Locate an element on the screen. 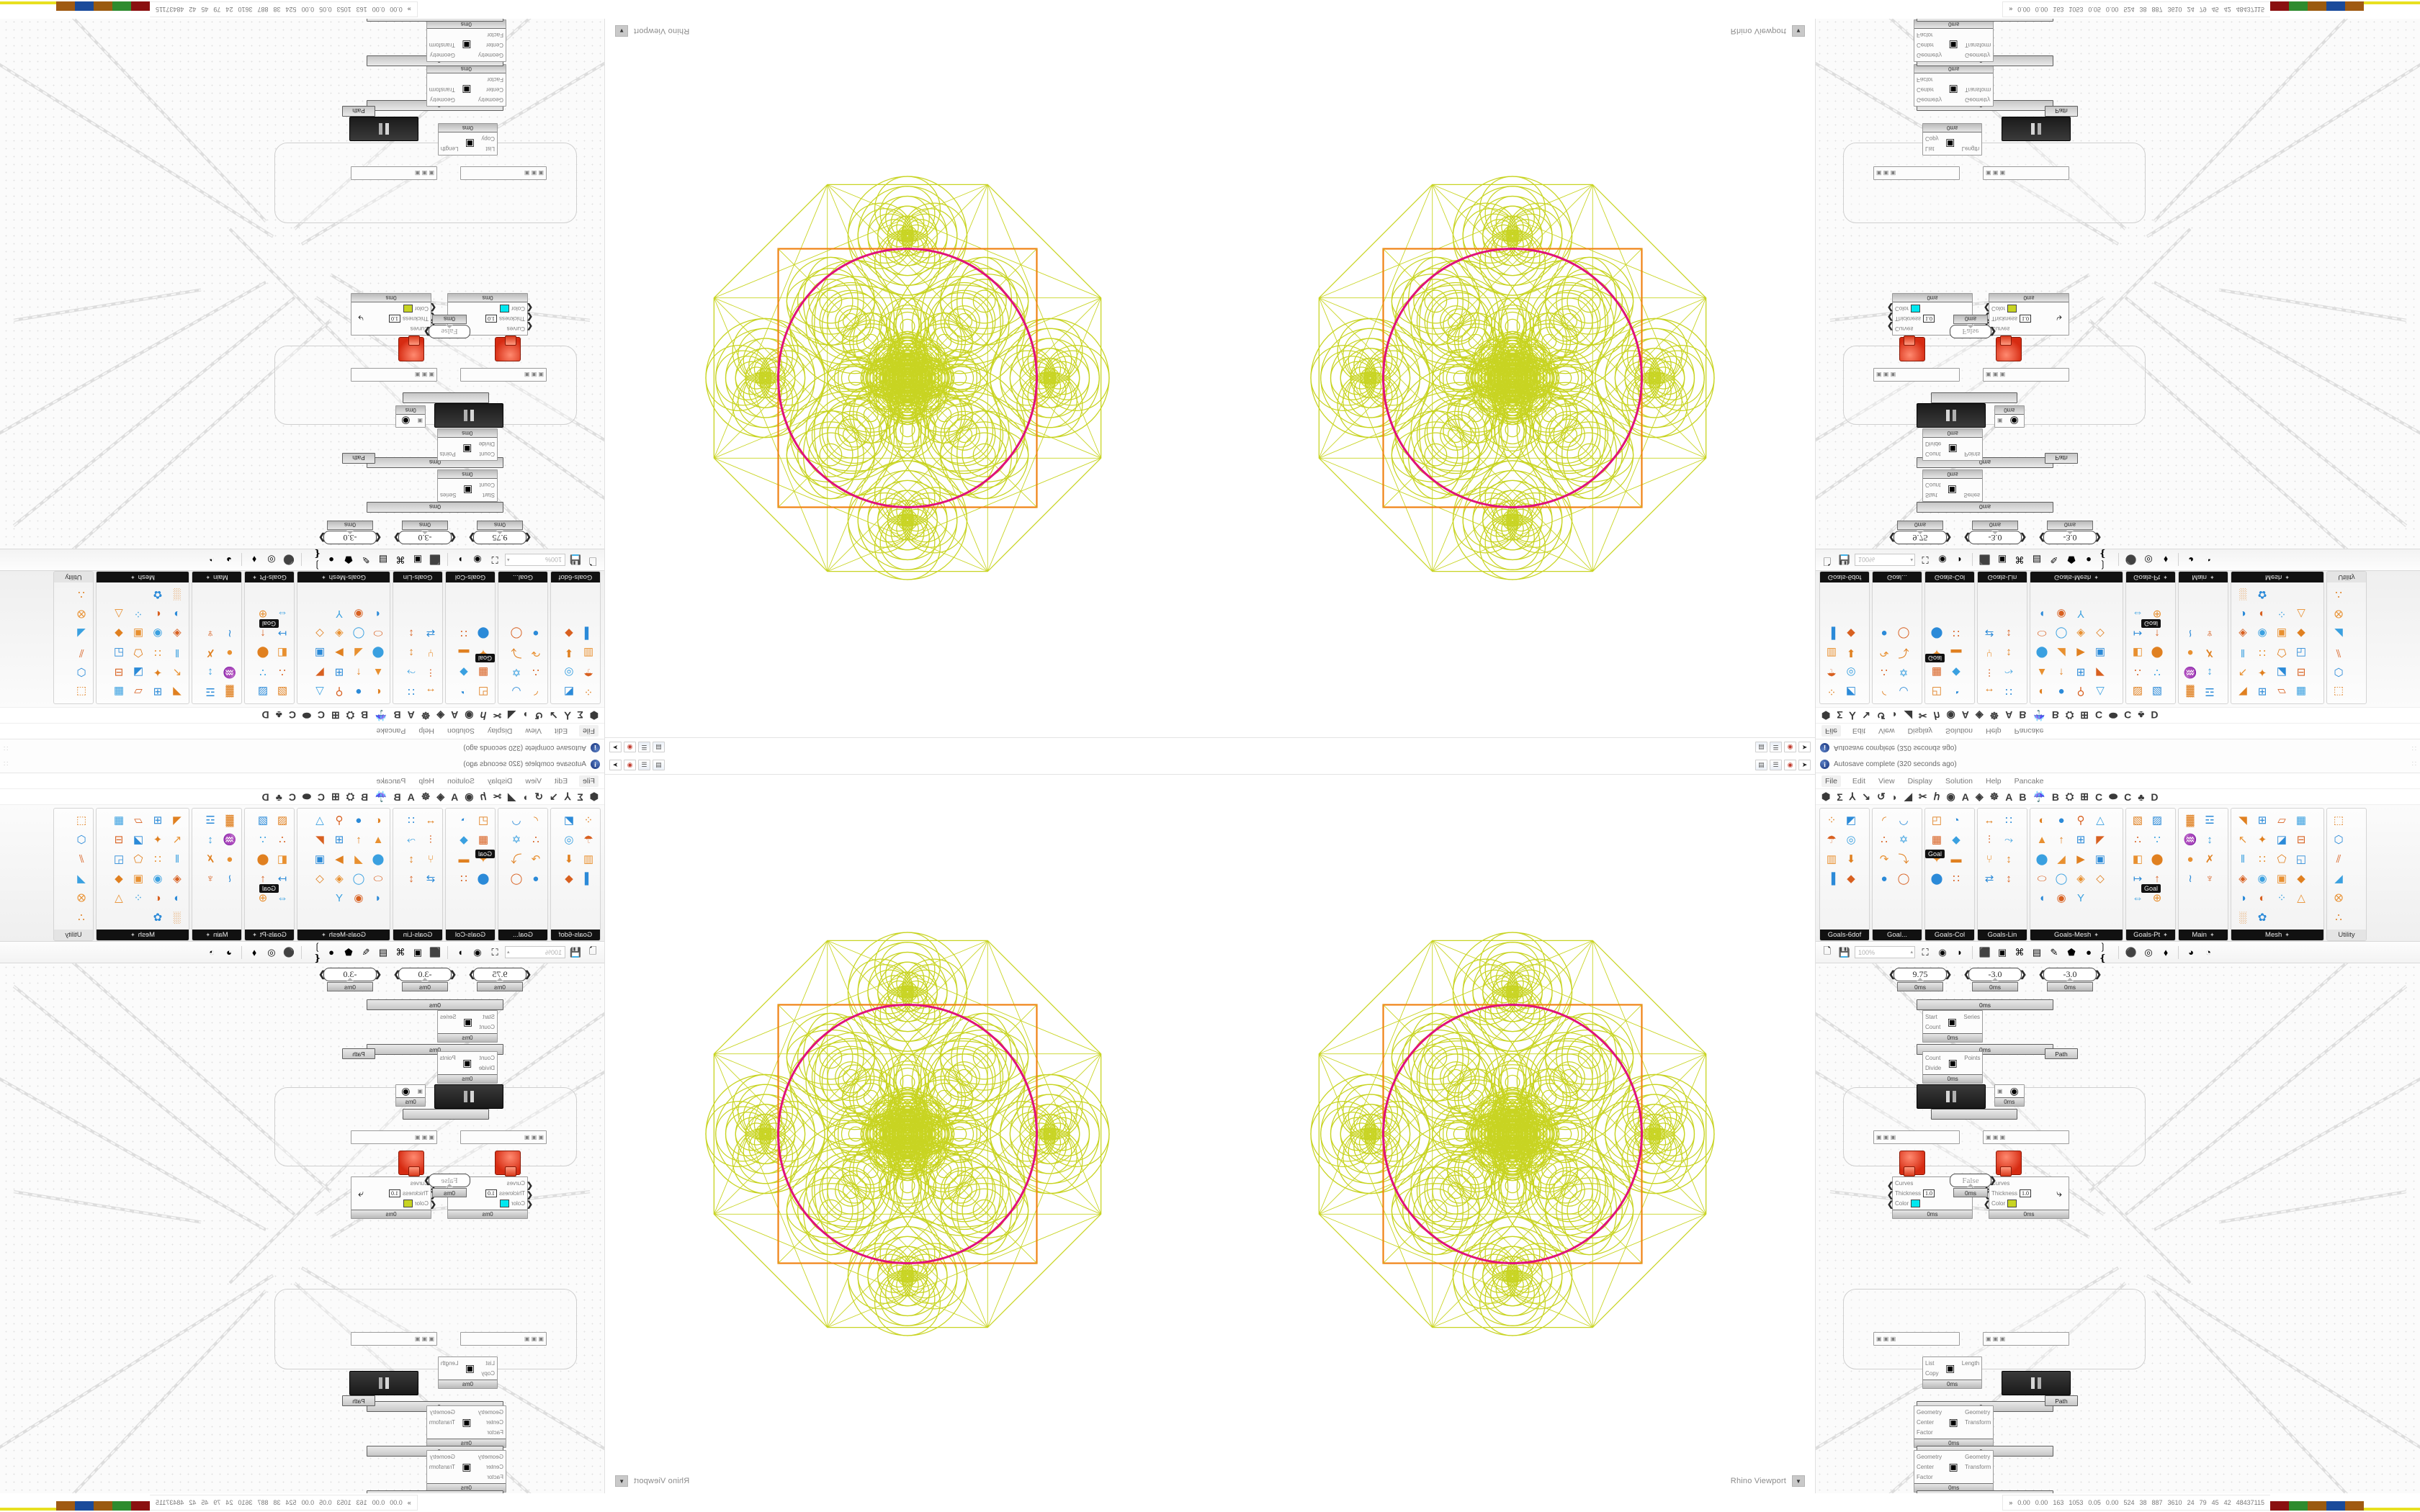 This screenshot has width=2420, height=1512. ribbon-component-icon-8-5: ∴ is located at coordinates (2338, 917).